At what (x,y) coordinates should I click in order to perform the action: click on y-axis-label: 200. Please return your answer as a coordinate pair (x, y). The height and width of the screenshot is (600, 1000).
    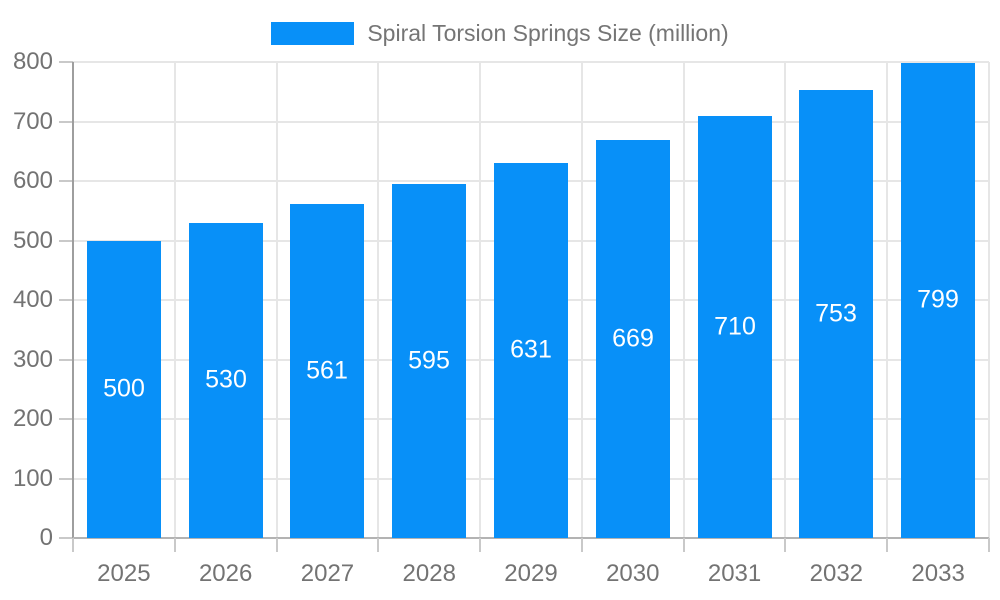
    Looking at the image, I should click on (32, 418).